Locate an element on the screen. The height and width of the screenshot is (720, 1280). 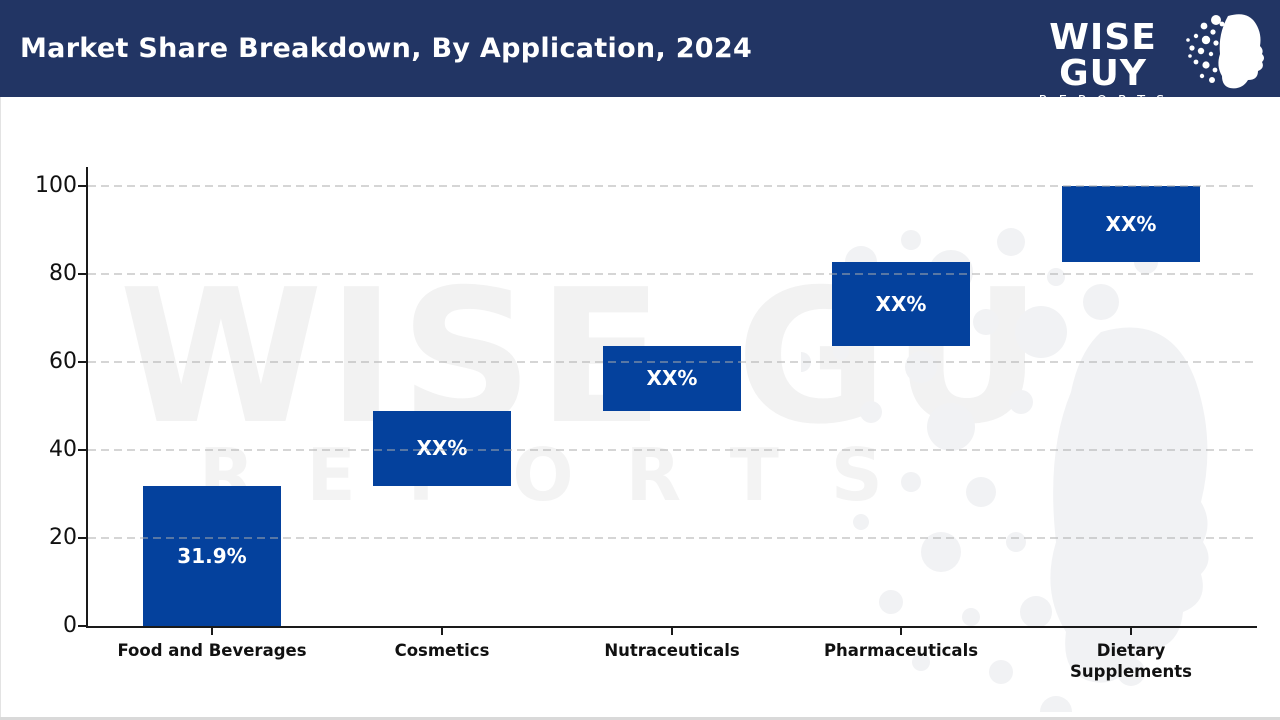
y-tick-label: 80 is located at coordinates (63, 273).